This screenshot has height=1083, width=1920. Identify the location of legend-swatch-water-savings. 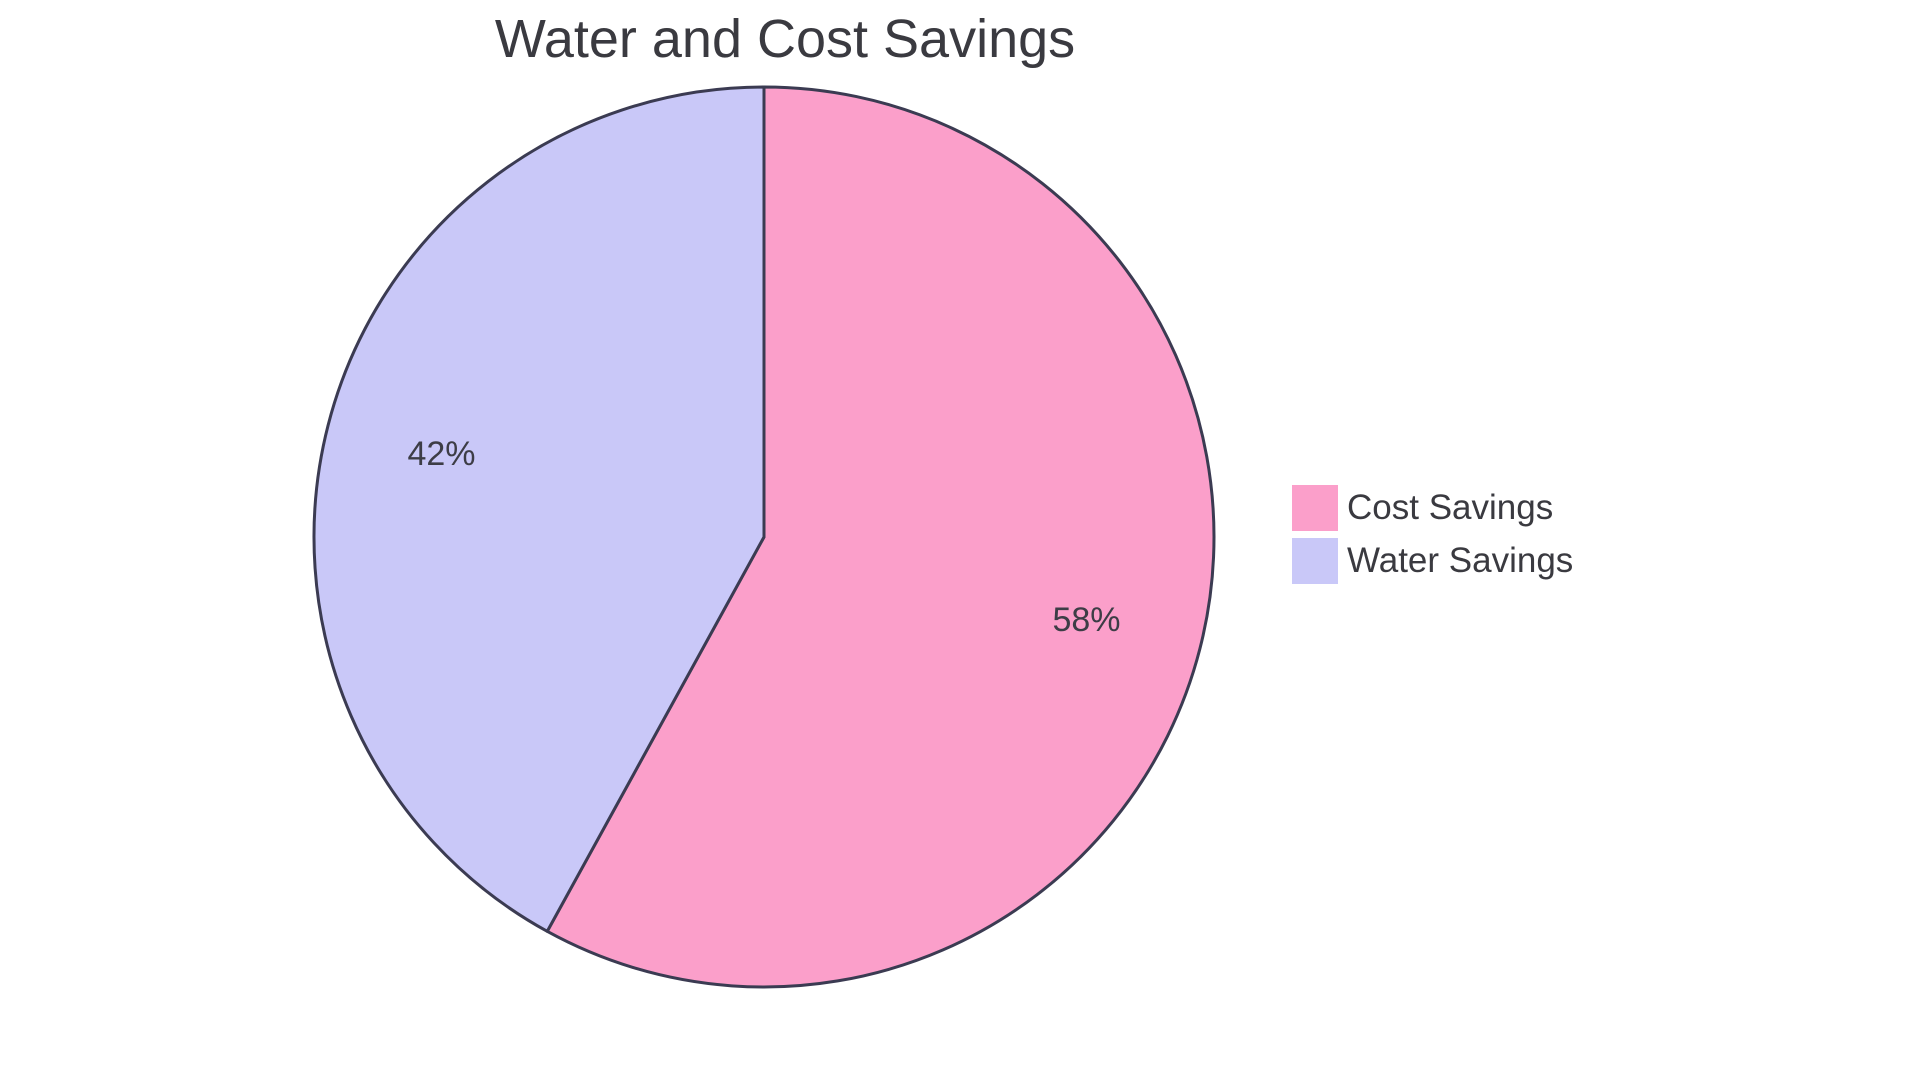
(1315, 561).